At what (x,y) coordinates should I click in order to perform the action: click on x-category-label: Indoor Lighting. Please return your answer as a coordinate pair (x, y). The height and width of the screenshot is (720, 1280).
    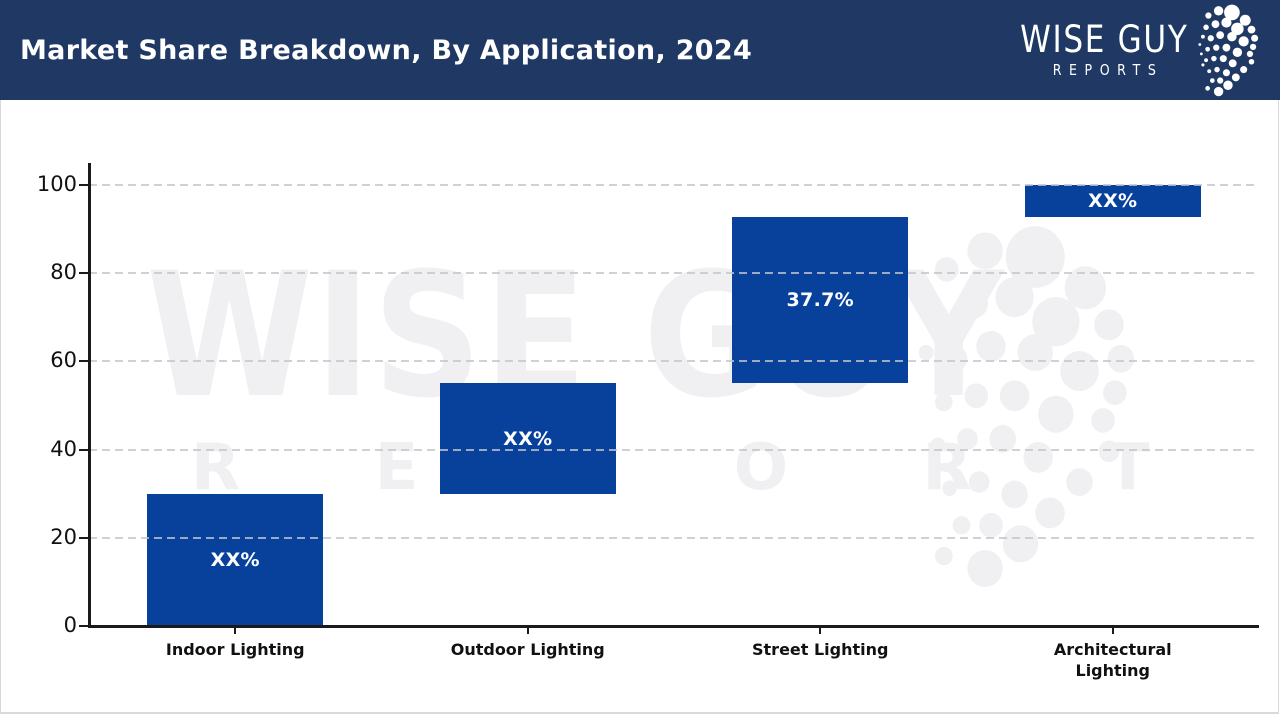
    Looking at the image, I should click on (235, 649).